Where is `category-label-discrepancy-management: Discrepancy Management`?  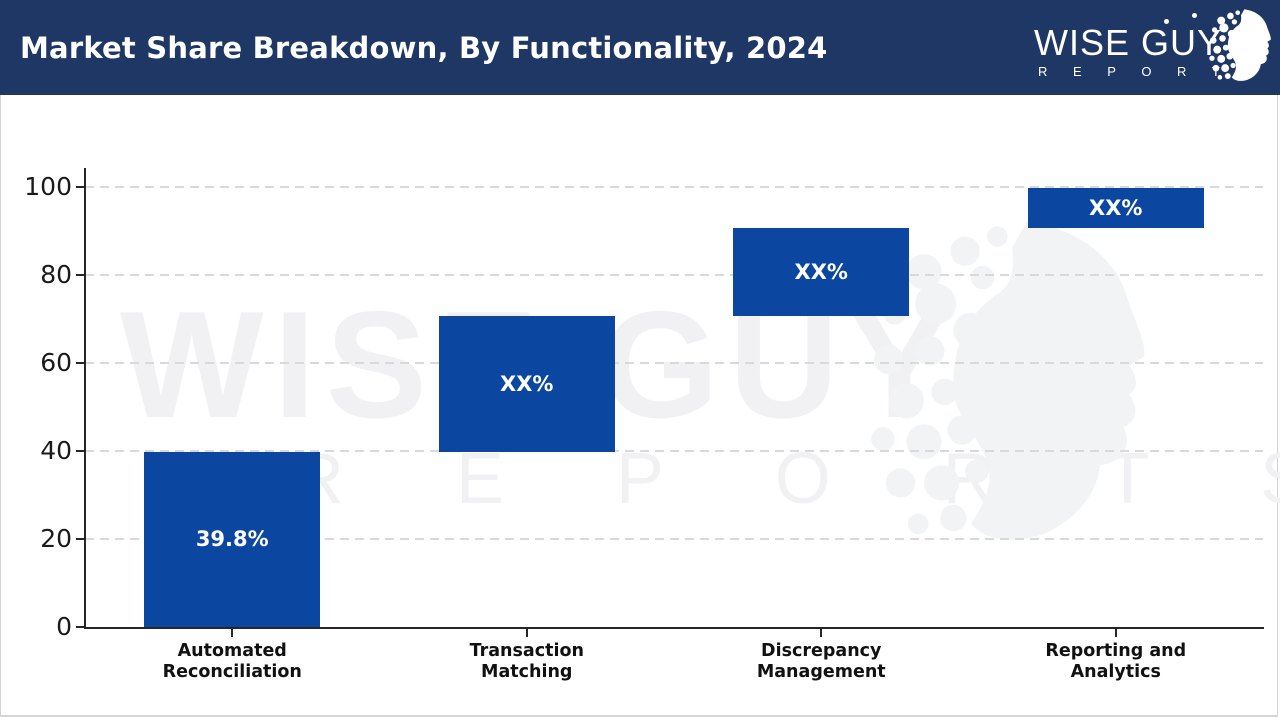 category-label-discrepancy-management: Discrepancy Management is located at coordinates (821, 662).